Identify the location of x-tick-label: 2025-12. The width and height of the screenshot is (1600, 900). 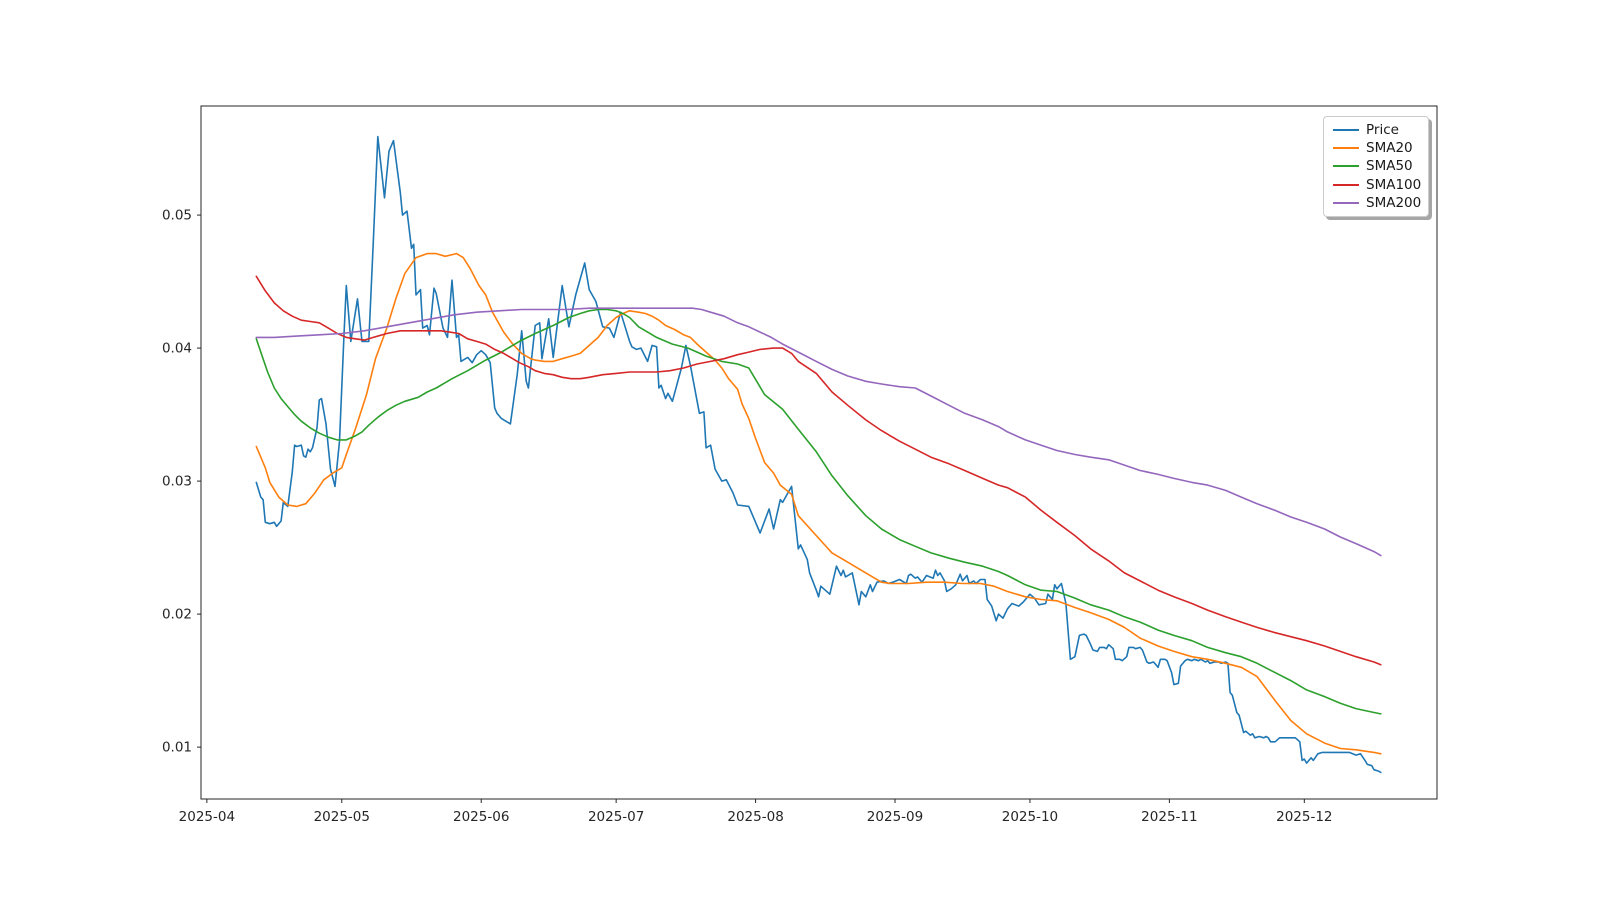
(1304, 817).